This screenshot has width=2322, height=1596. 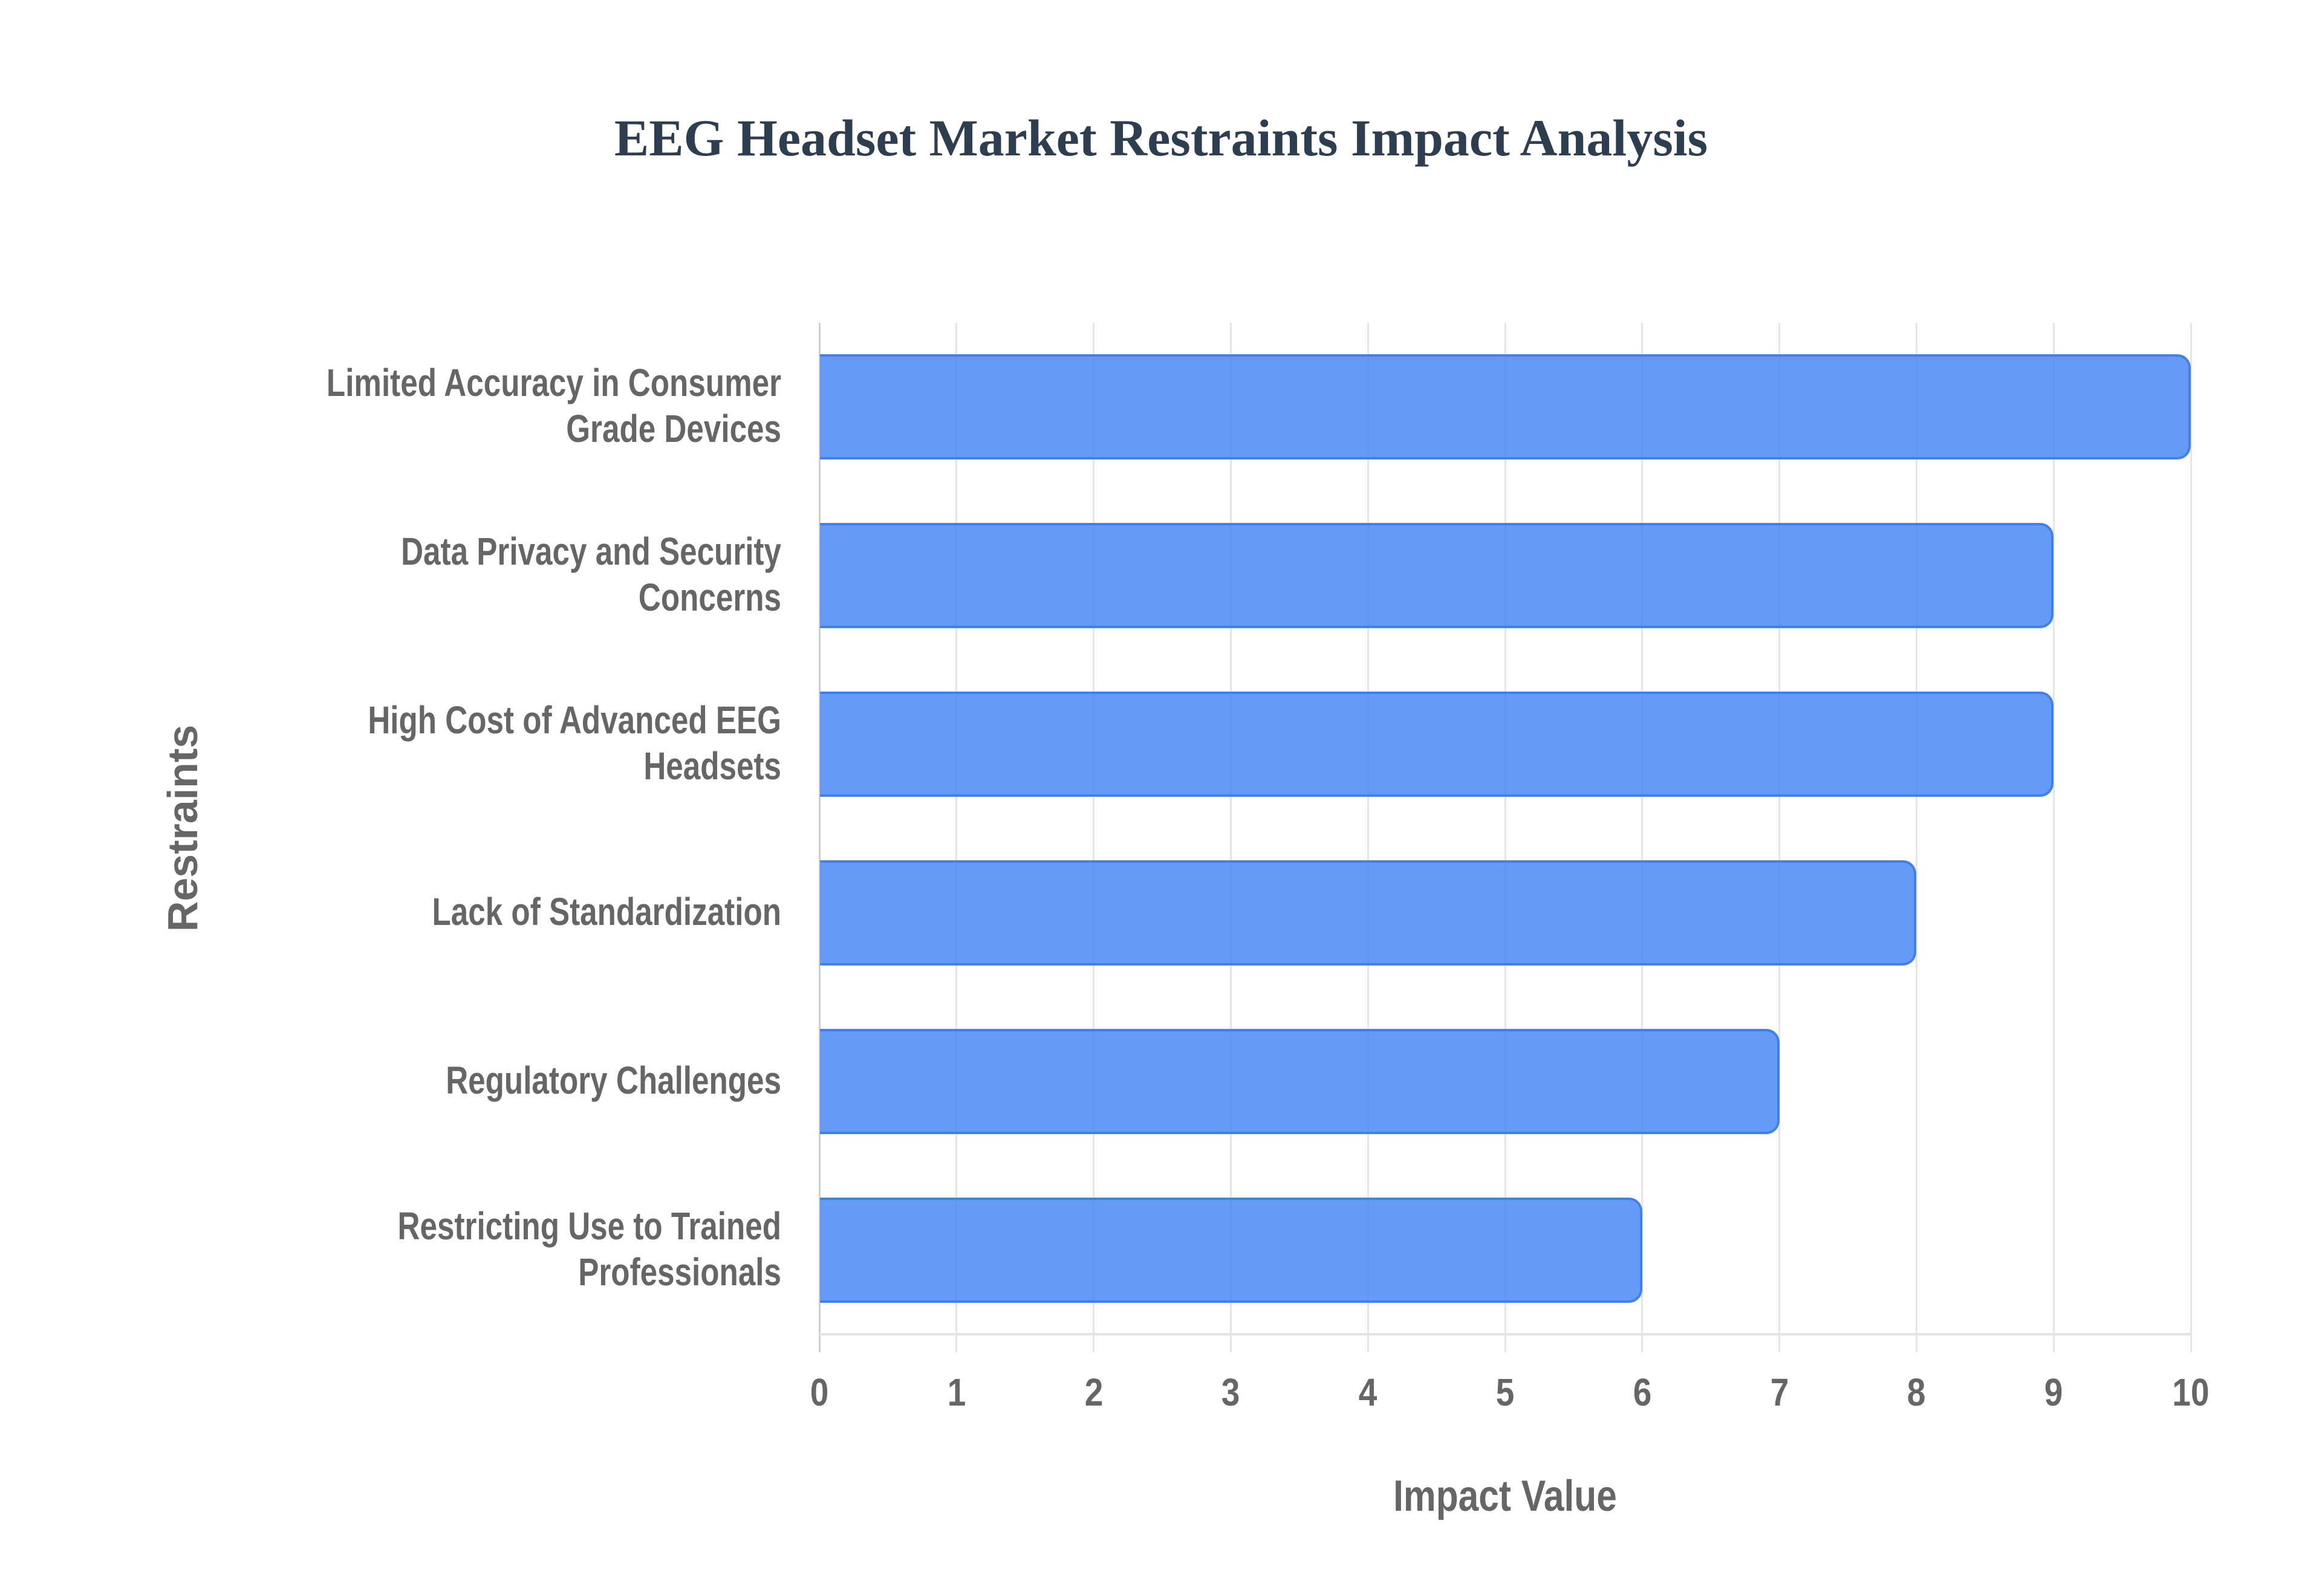 What do you see at coordinates (1779, 1392) in the screenshot?
I see `x-tick-label: 7` at bounding box center [1779, 1392].